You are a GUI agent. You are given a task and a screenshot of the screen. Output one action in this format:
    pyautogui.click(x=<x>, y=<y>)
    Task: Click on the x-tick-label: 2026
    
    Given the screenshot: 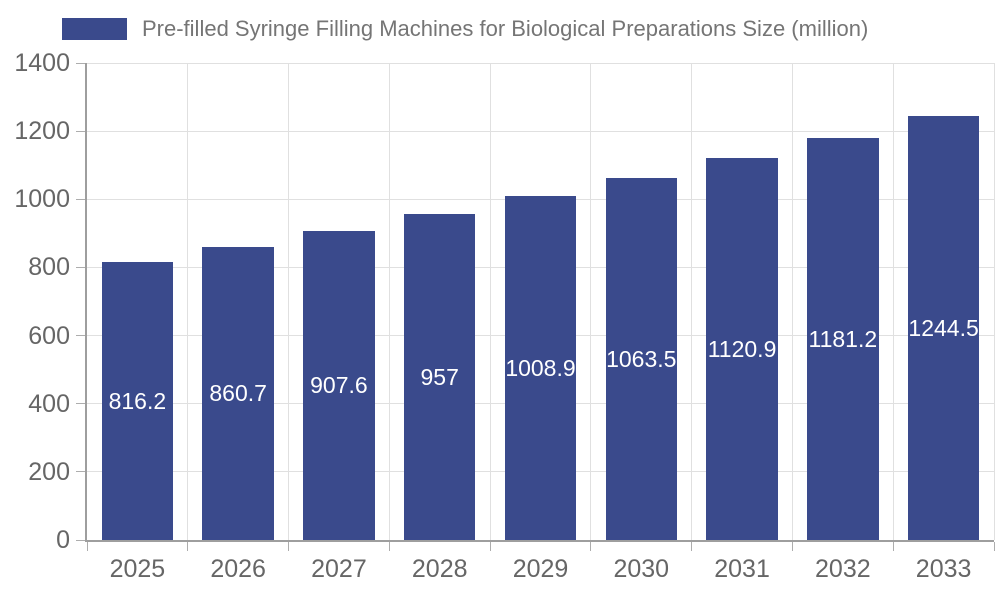 What is the action you would take?
    pyautogui.click(x=238, y=569)
    